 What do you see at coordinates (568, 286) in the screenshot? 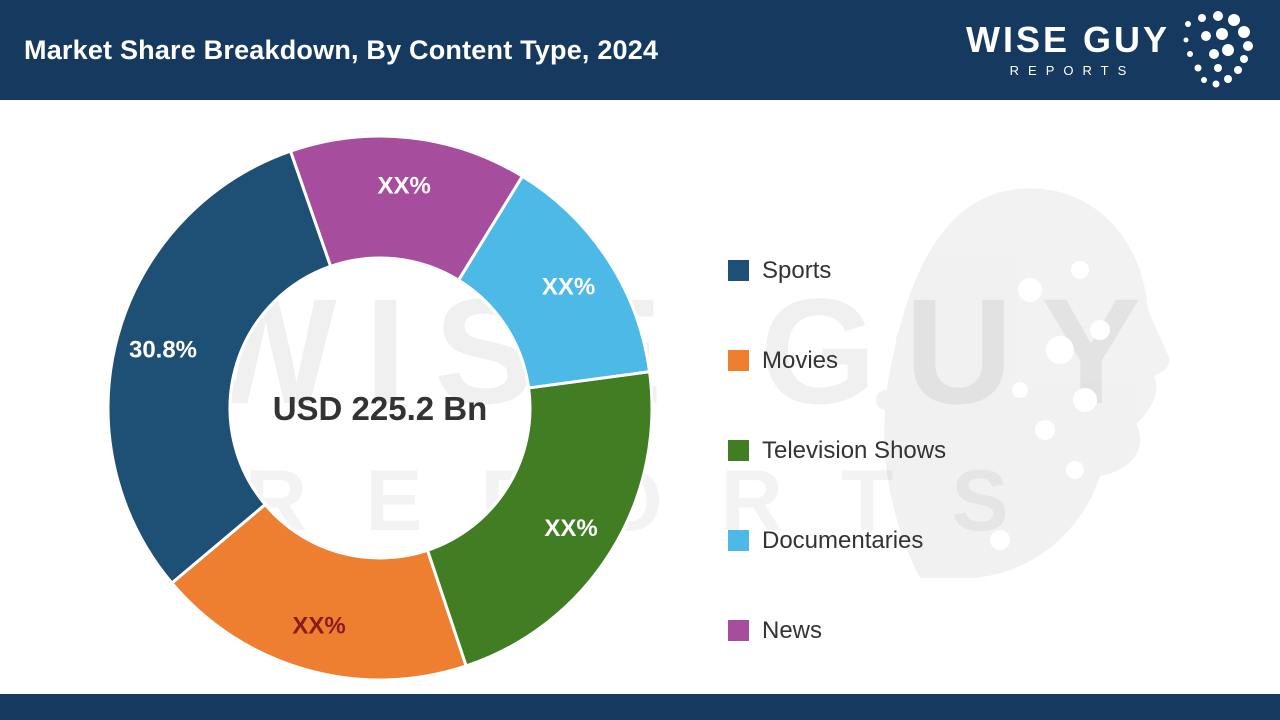
I see `segment-label-documentaries: XX%` at bounding box center [568, 286].